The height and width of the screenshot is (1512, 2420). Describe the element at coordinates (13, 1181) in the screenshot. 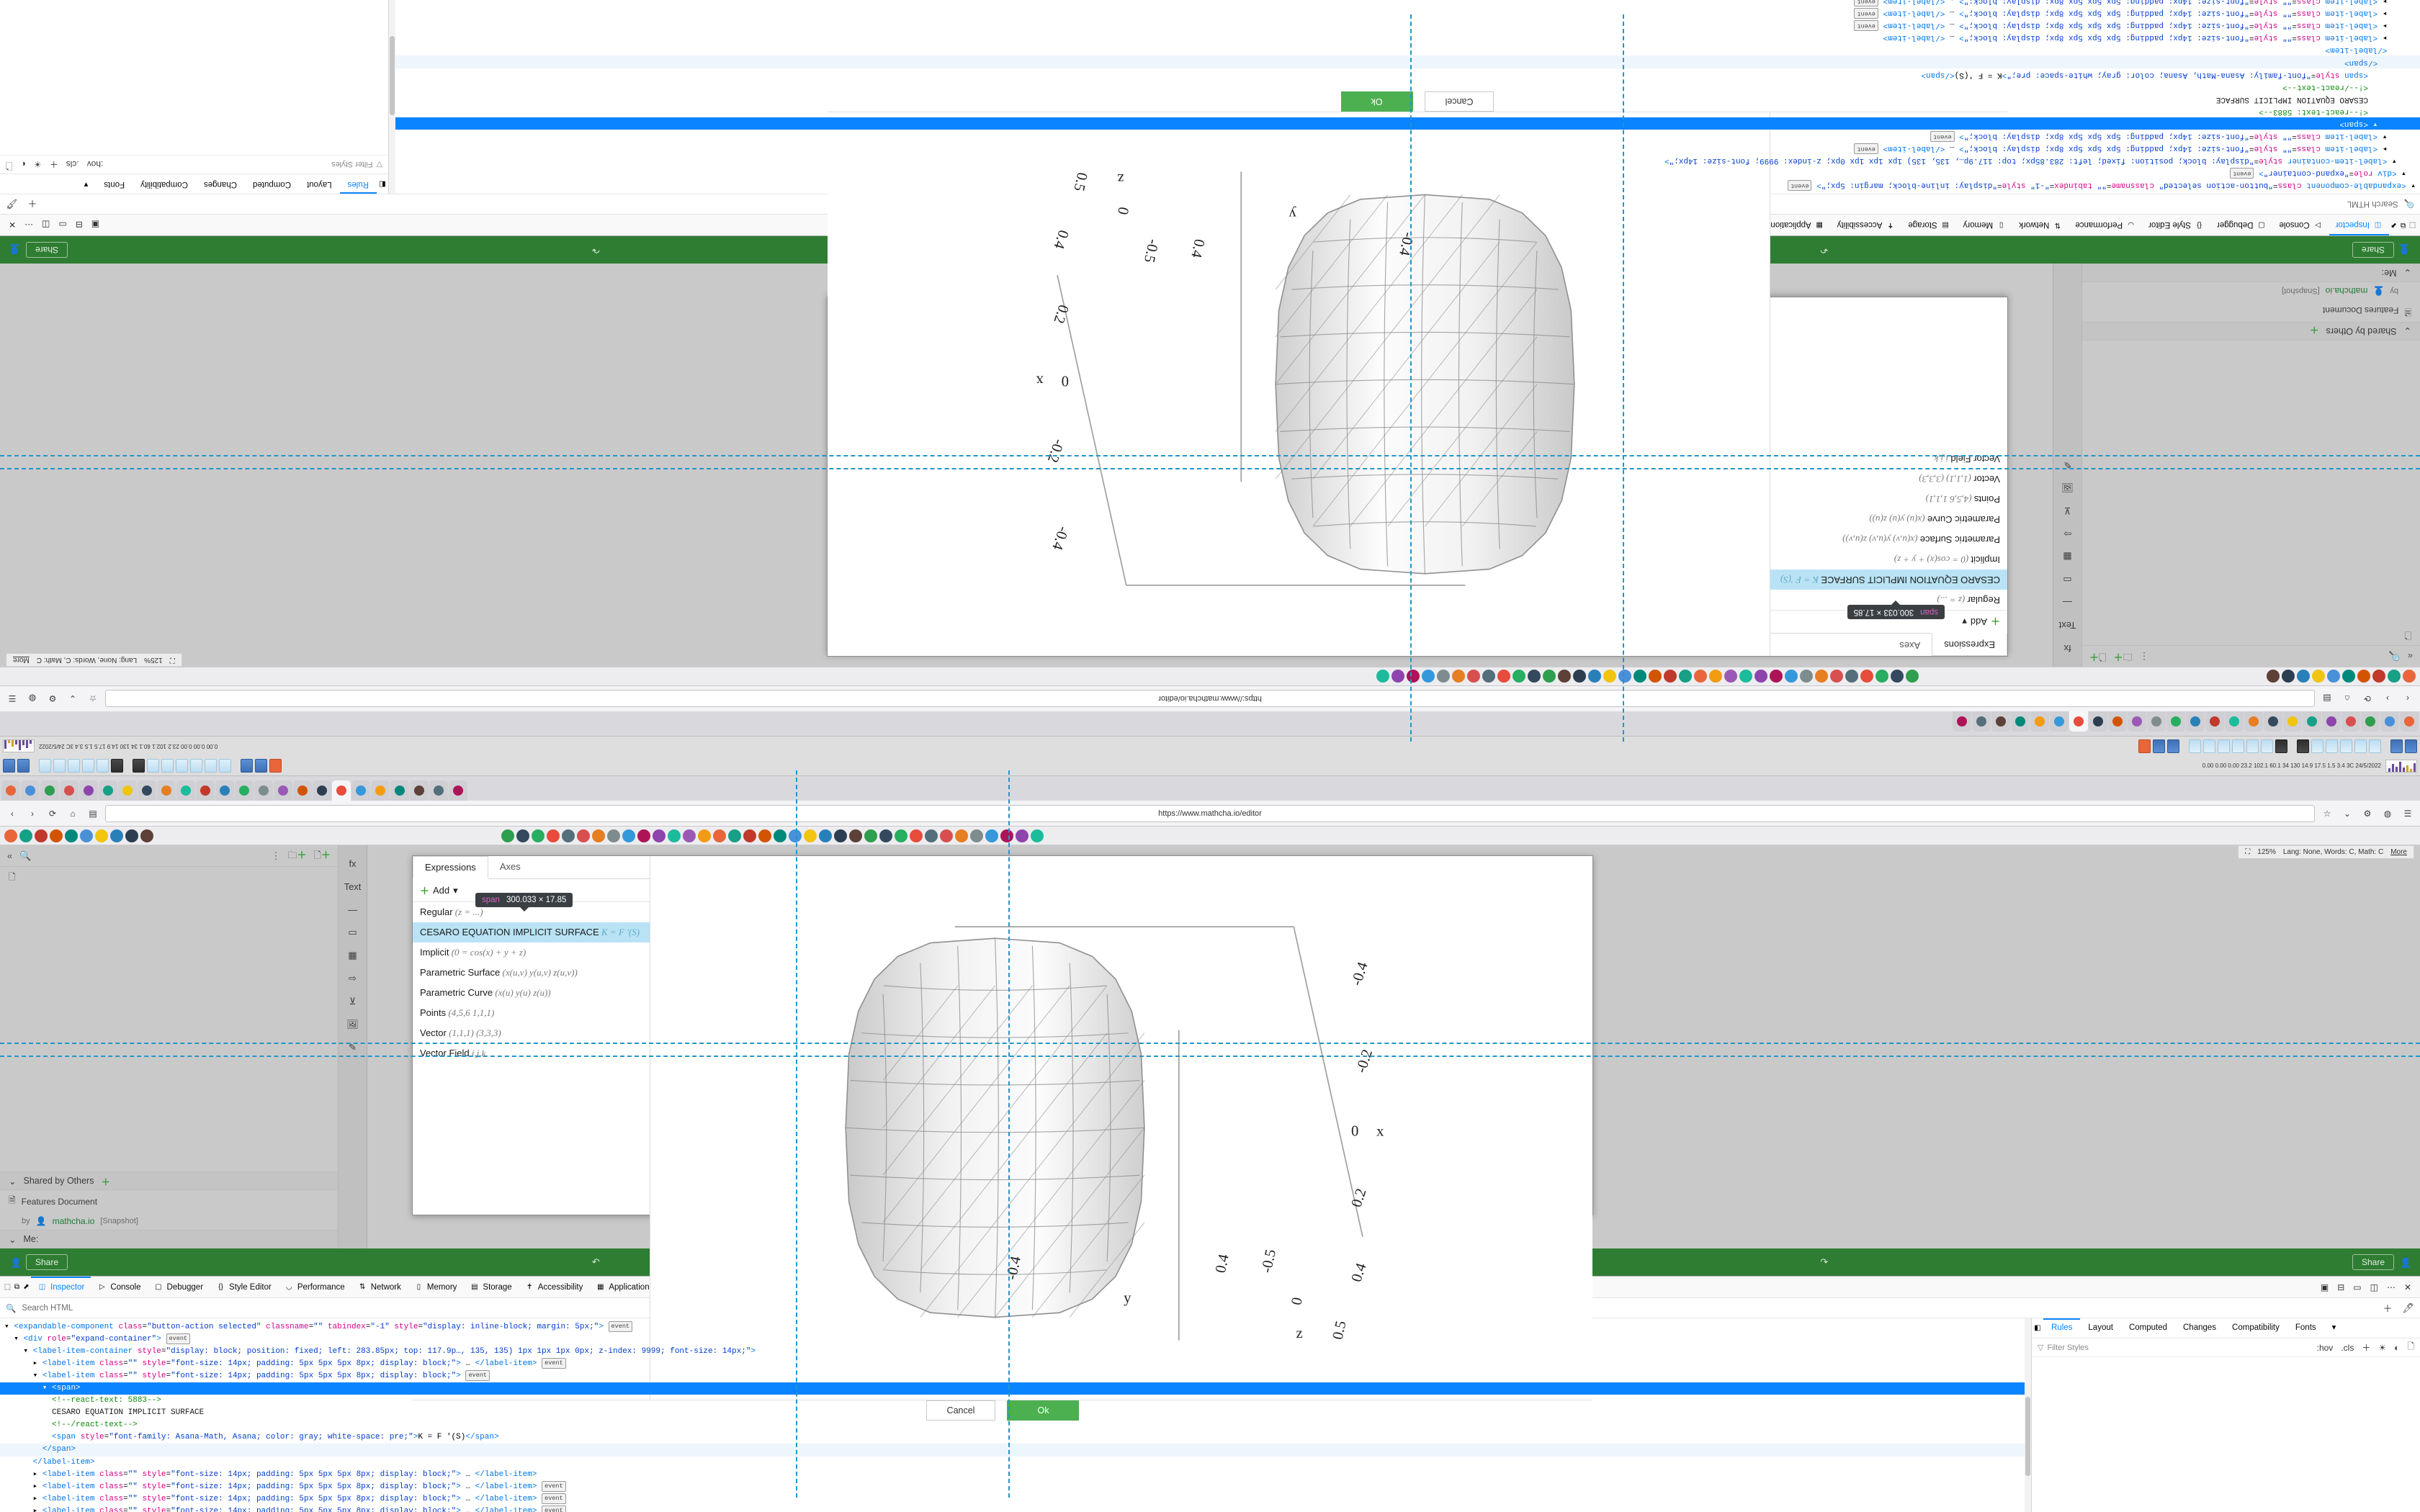

I see `section-expand-icon: ⌄` at that location.